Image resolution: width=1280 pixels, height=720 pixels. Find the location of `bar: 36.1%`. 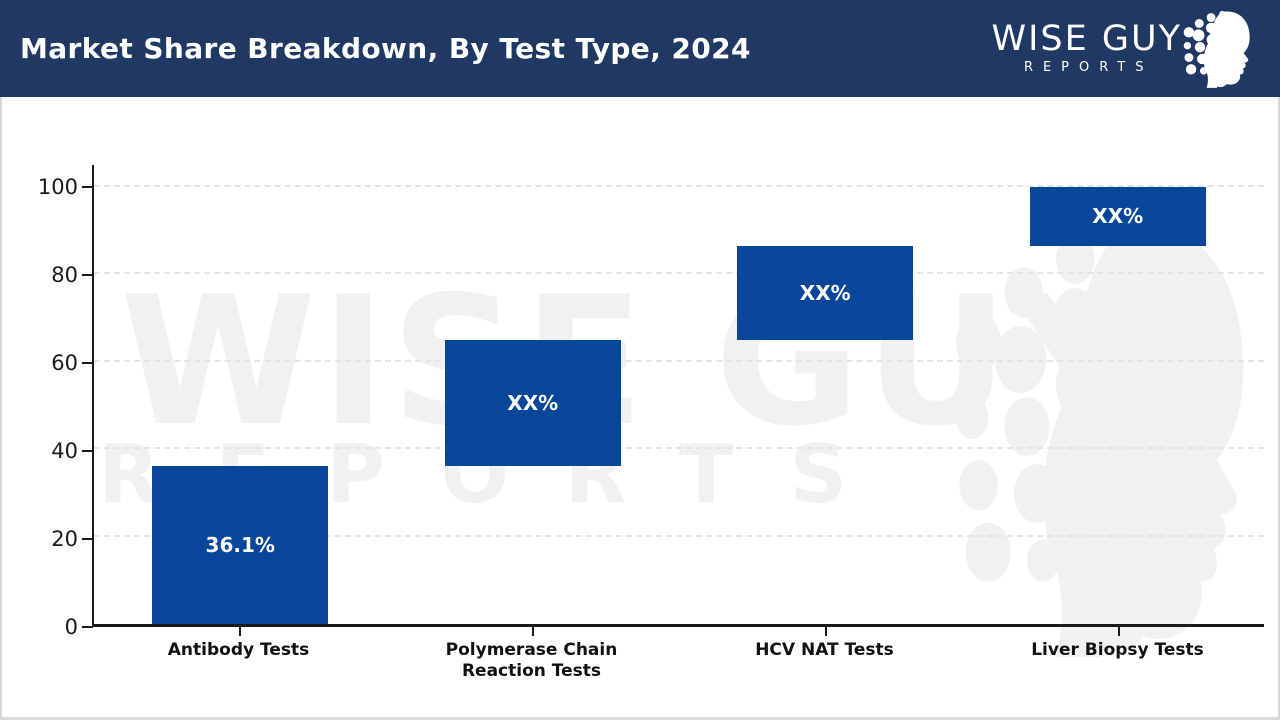

bar: 36.1% is located at coordinates (240, 545).